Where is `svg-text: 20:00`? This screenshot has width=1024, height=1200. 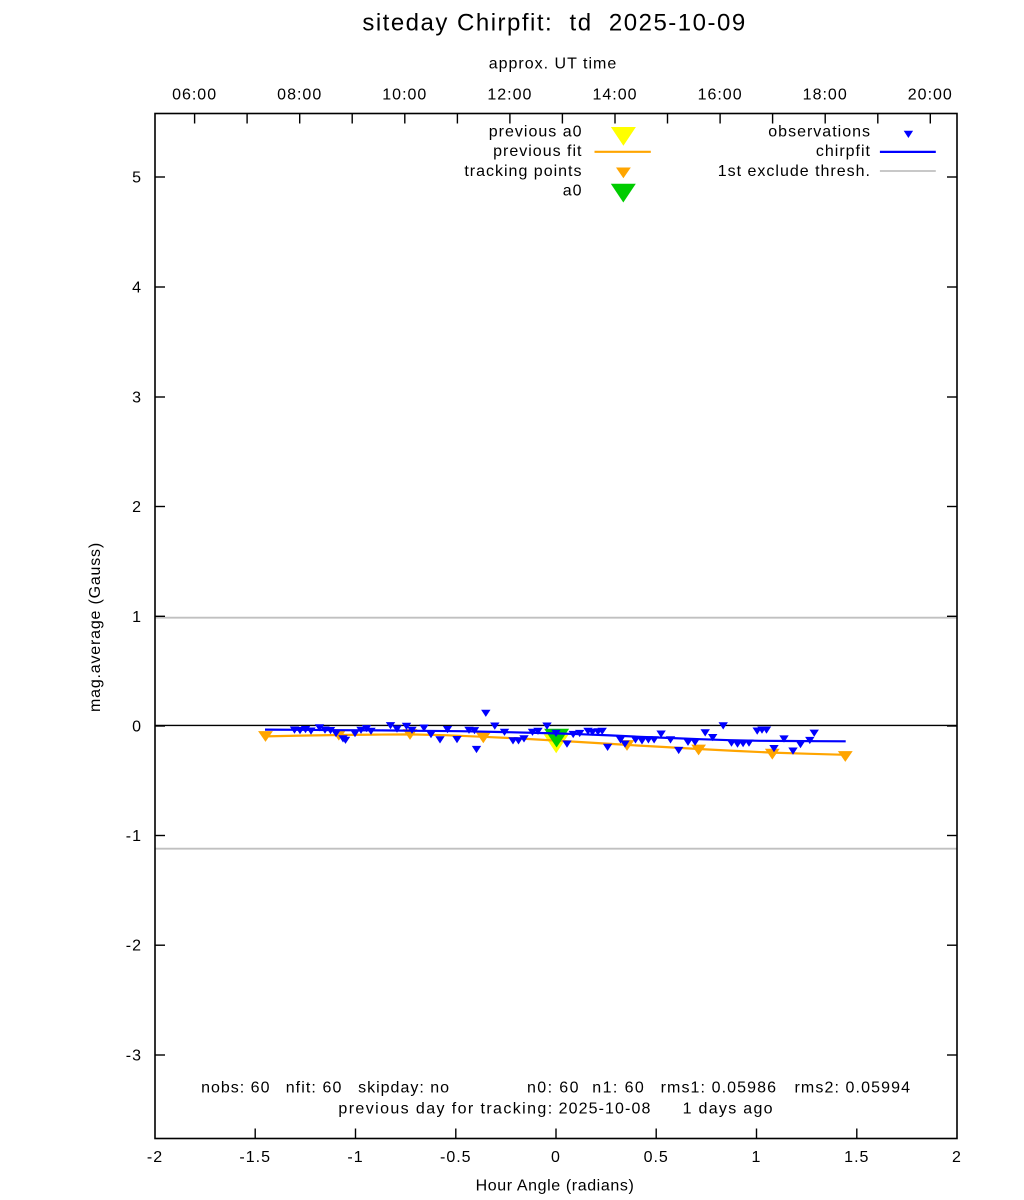 svg-text: 20:00 is located at coordinates (930, 95).